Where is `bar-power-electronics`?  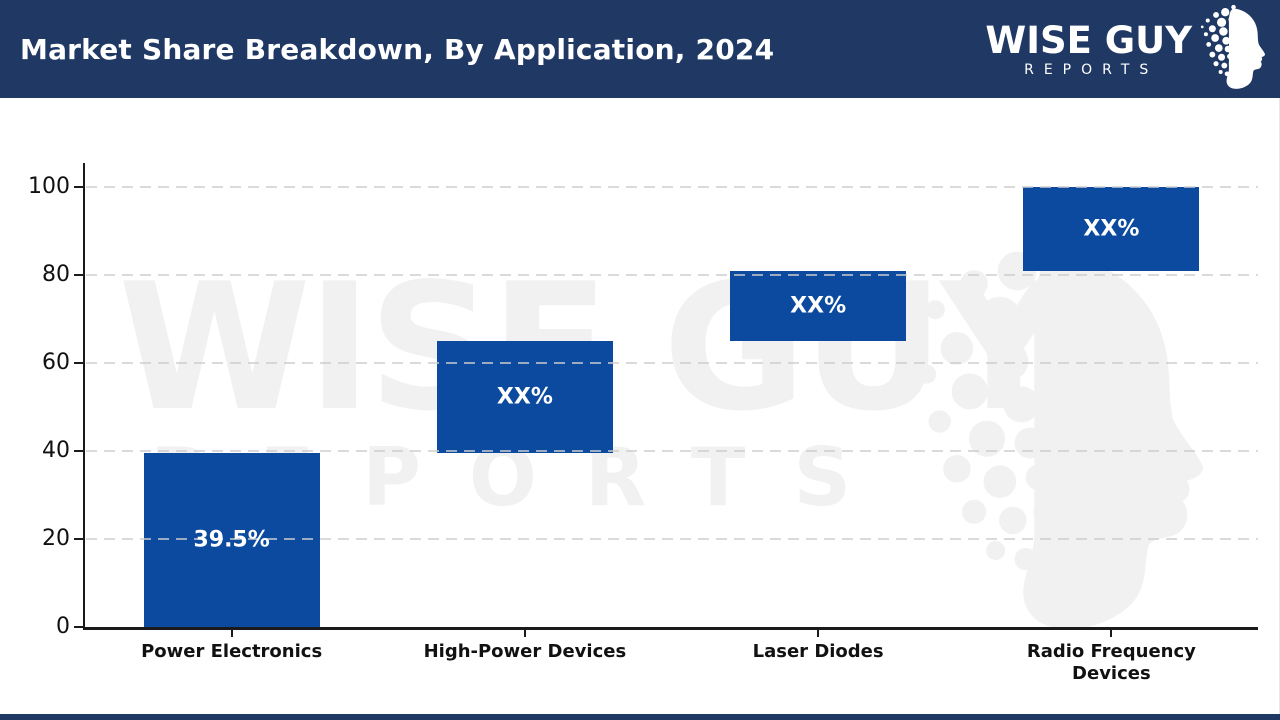
bar-power-electronics is located at coordinates (231, 540).